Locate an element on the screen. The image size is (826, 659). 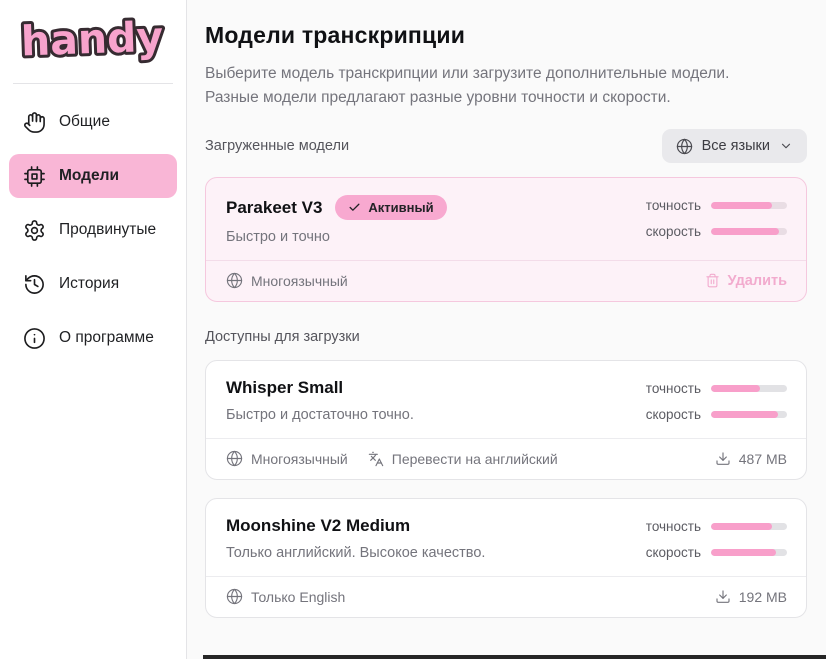
model-description: Быстро и достаточно точно. is located at coordinates (320, 415).